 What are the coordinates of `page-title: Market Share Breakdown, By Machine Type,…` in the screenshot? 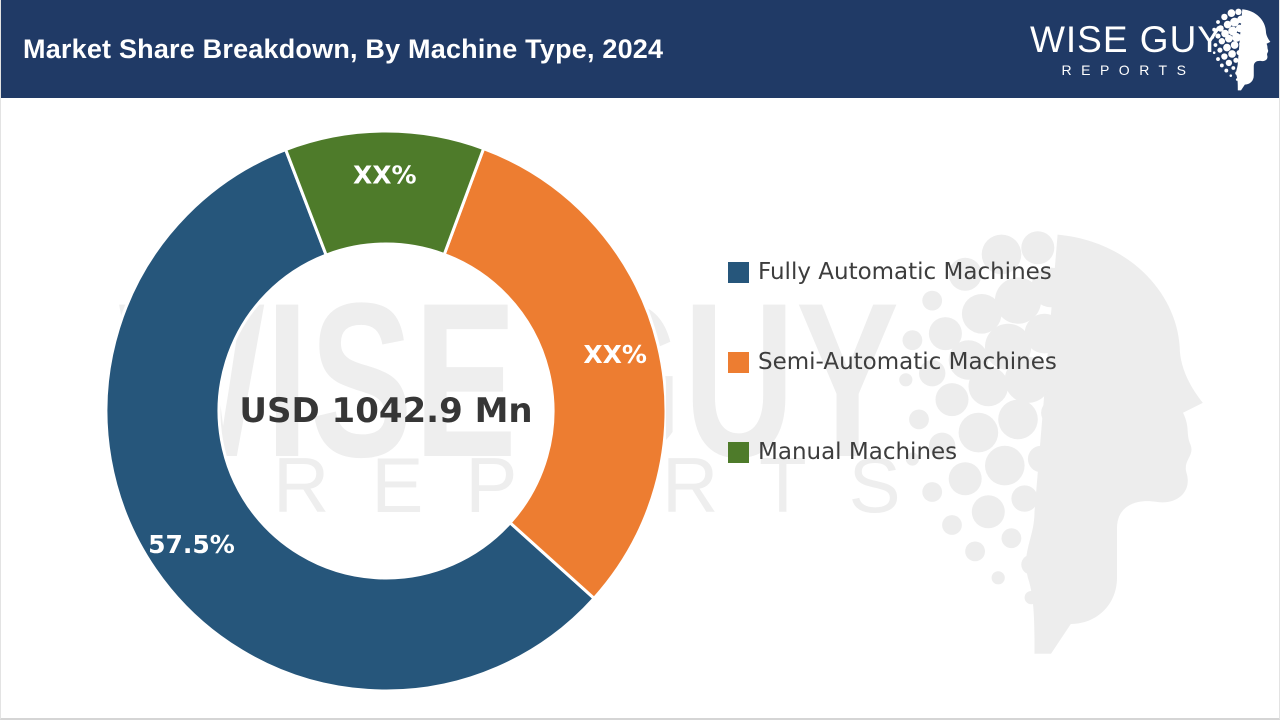 It's located at (343, 48).